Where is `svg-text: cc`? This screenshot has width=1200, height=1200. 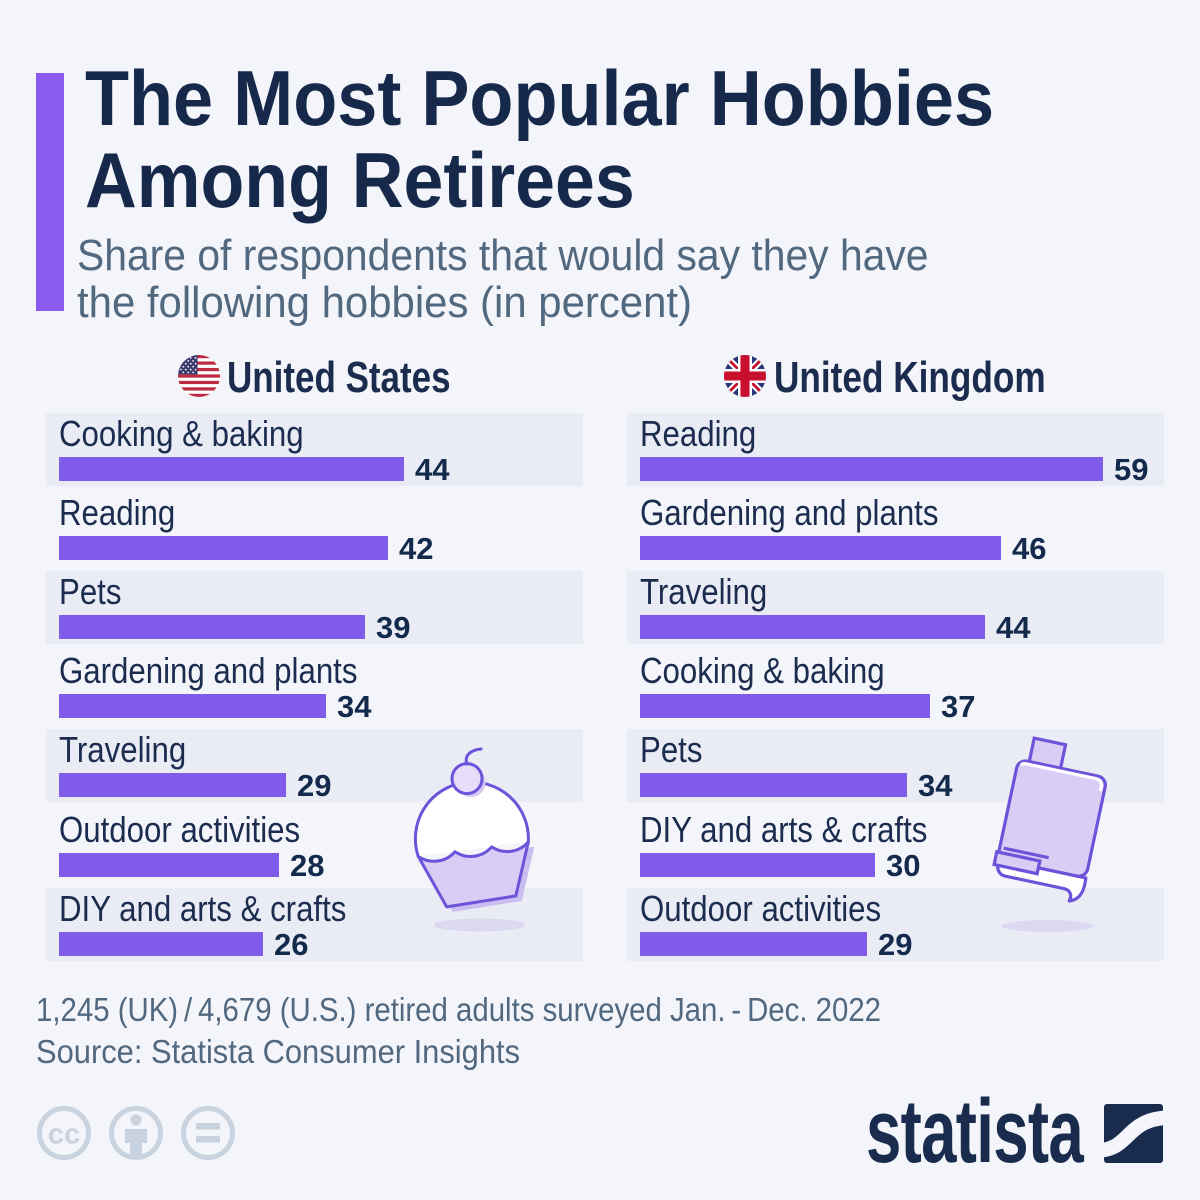
svg-text: cc is located at coordinates (64, 1135).